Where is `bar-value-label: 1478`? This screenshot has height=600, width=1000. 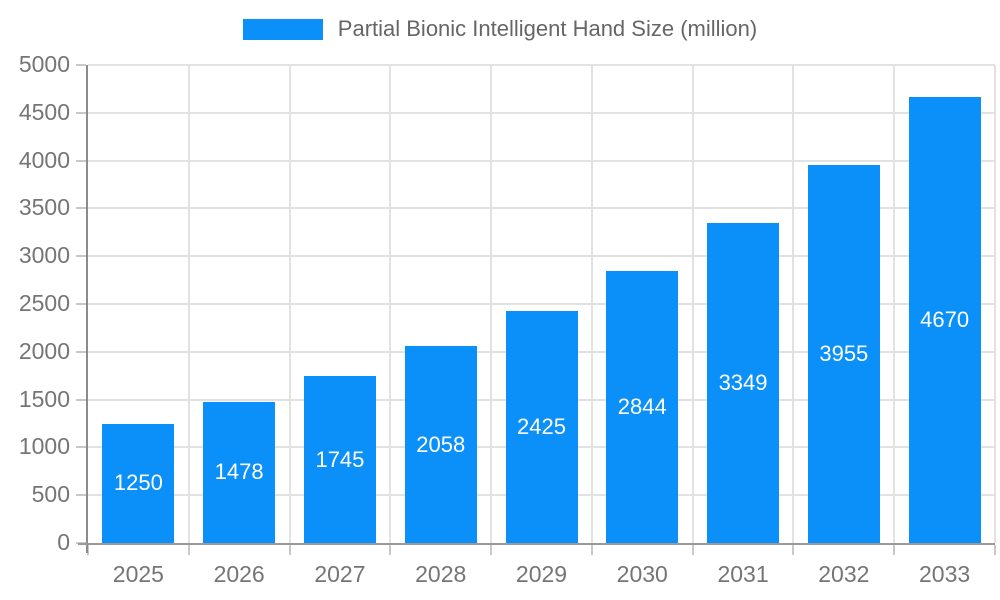 bar-value-label: 1478 is located at coordinates (239, 472).